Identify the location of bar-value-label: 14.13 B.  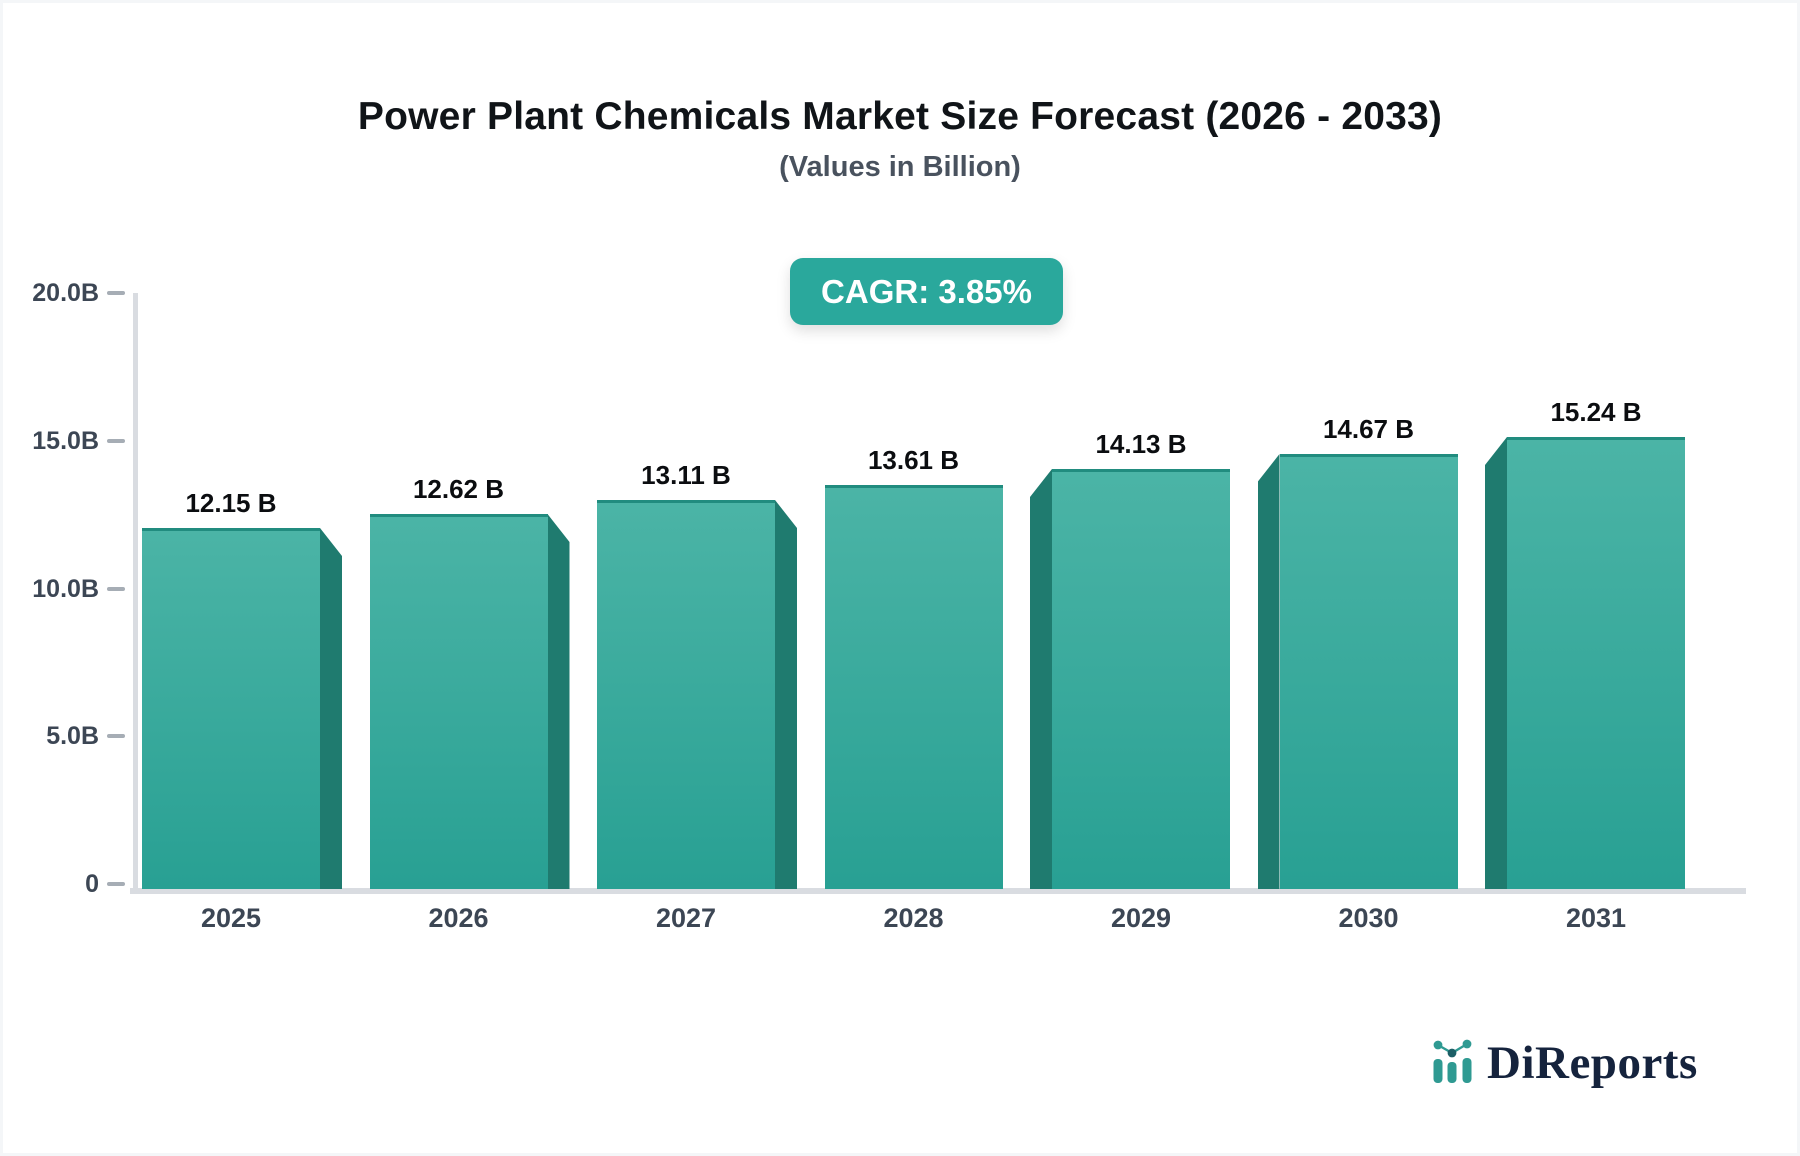
(1141, 444).